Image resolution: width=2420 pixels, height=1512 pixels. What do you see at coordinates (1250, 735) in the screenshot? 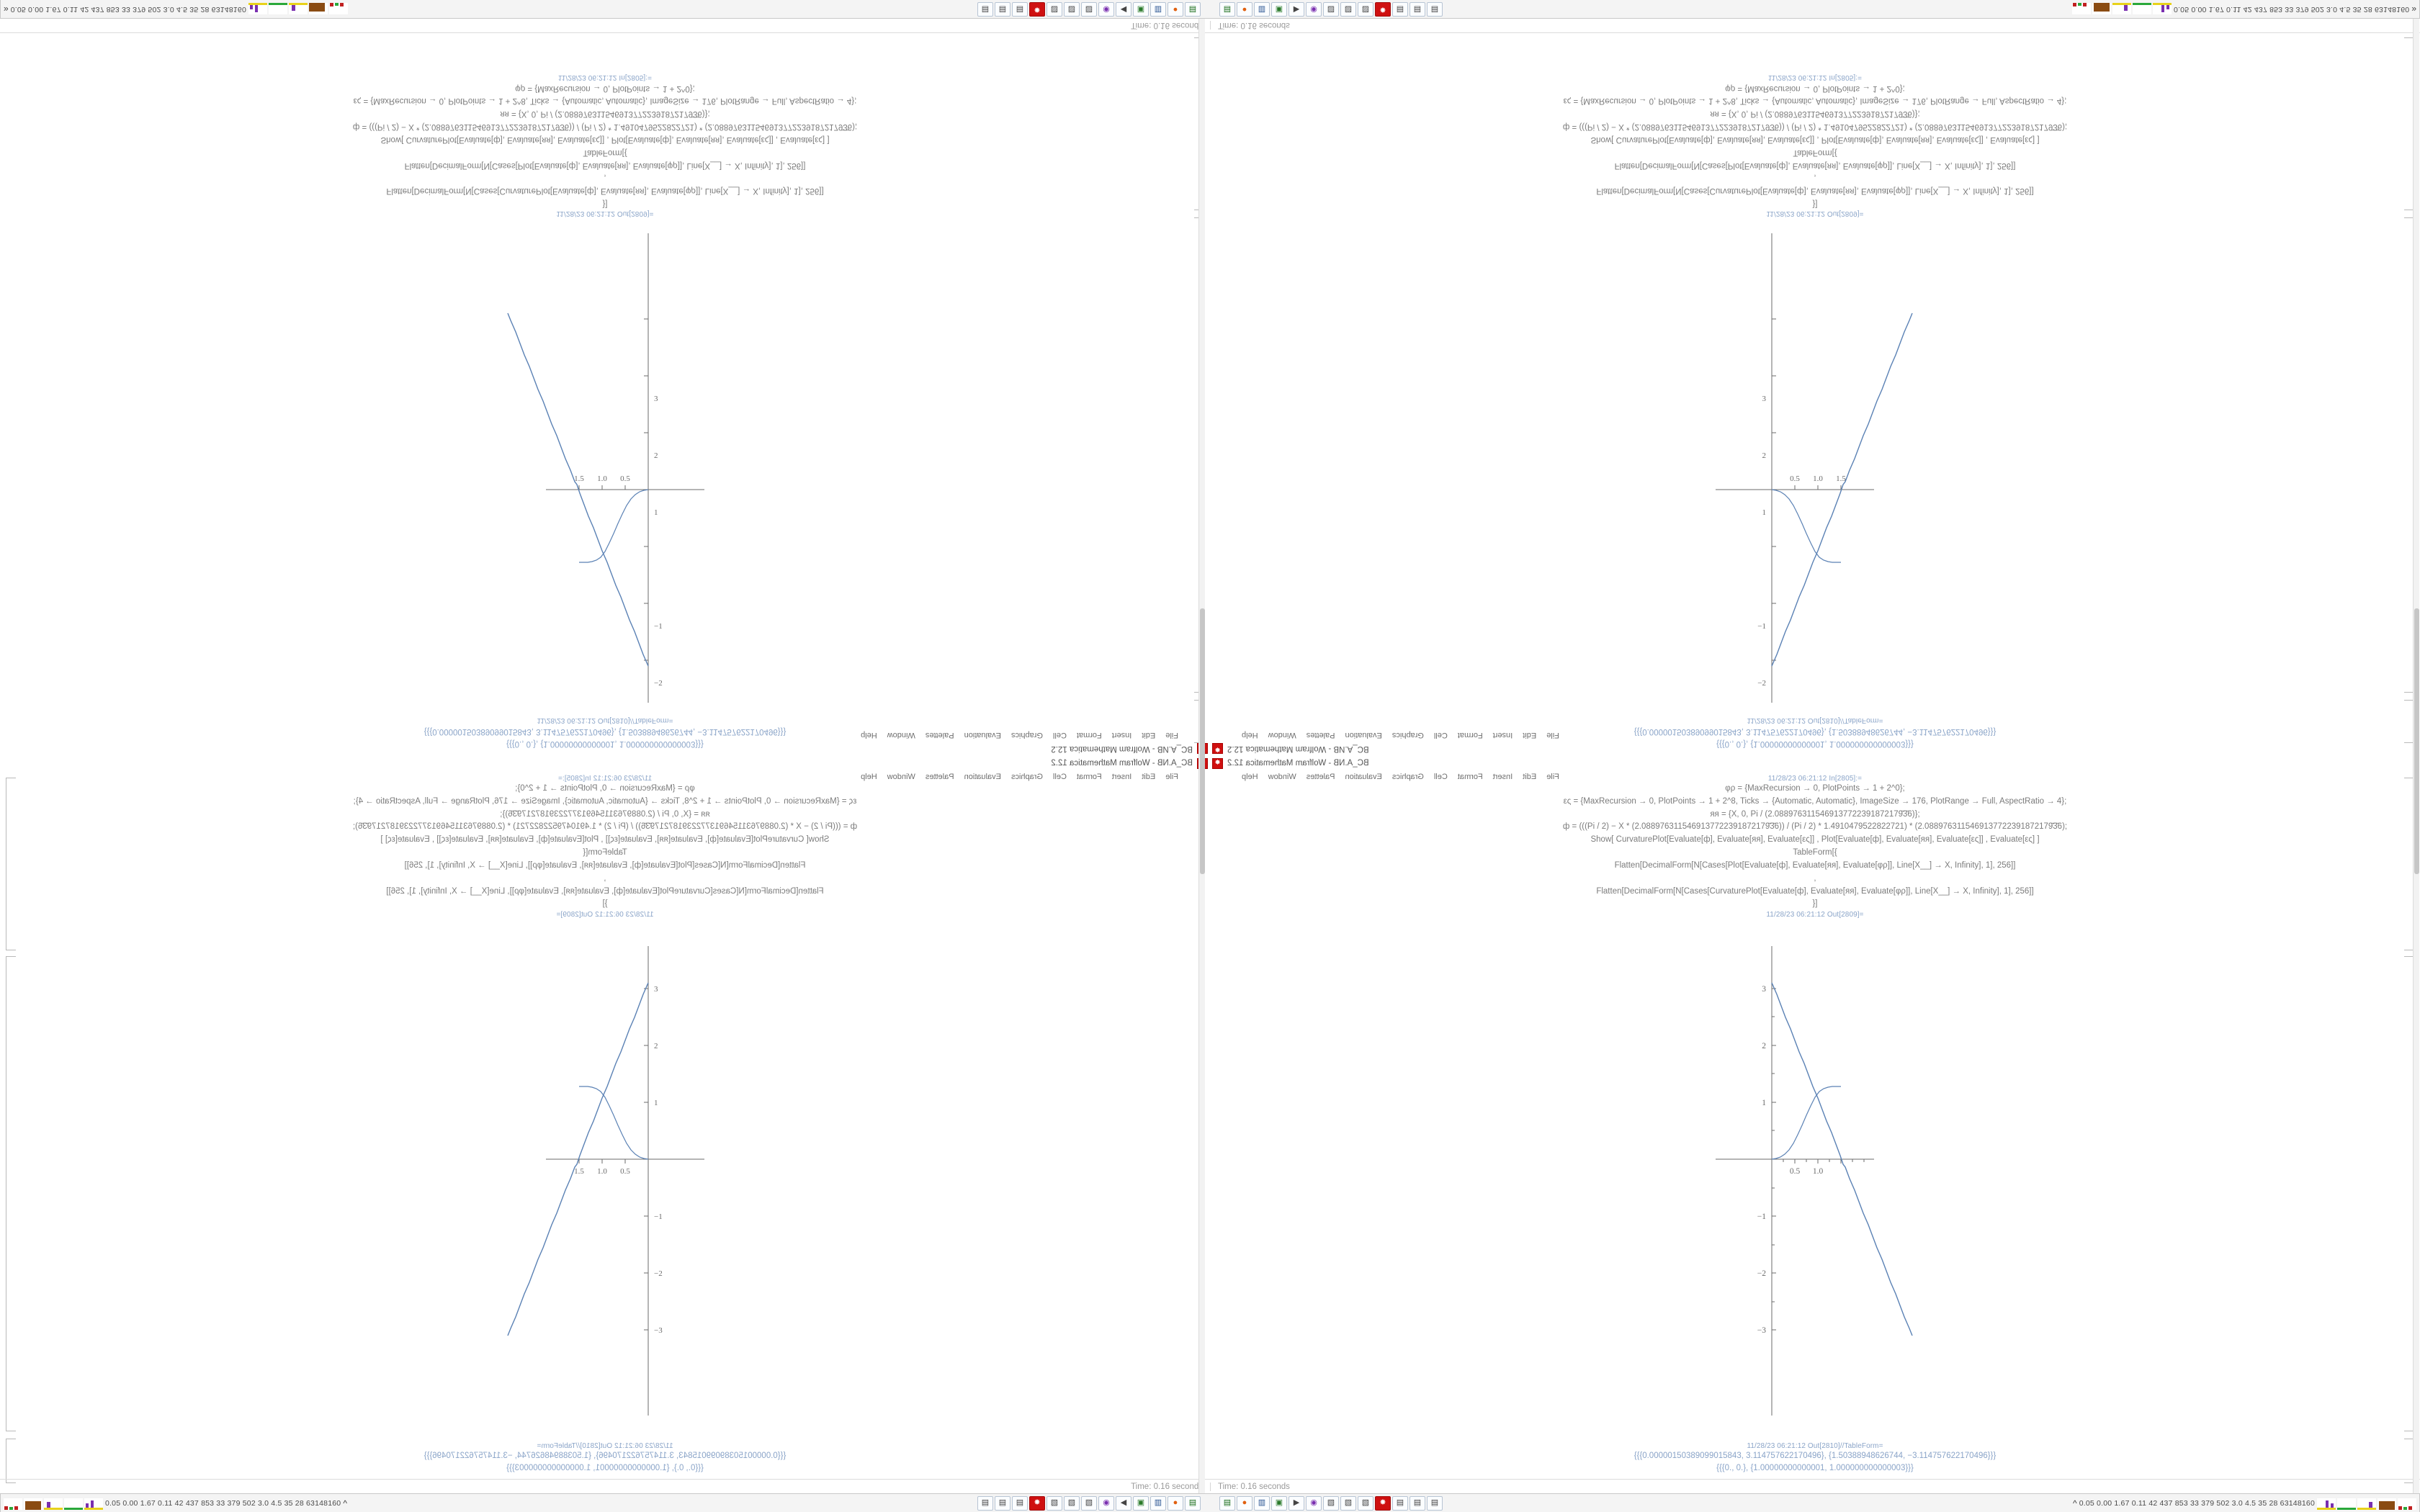
I see `menu-item-help-a: Help` at bounding box center [1250, 735].